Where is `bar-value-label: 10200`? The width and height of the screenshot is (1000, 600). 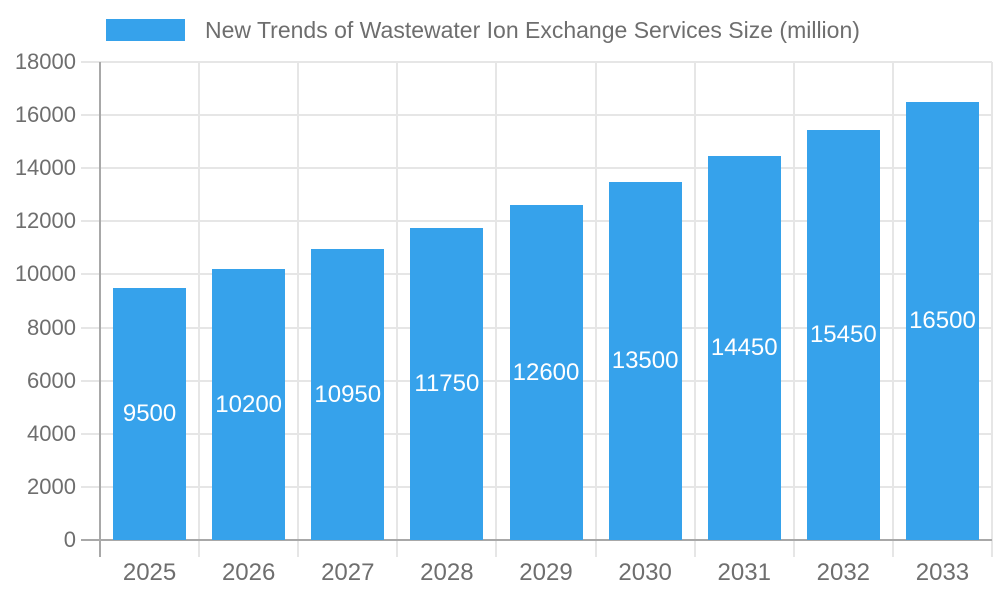
bar-value-label: 10200 is located at coordinates (249, 404).